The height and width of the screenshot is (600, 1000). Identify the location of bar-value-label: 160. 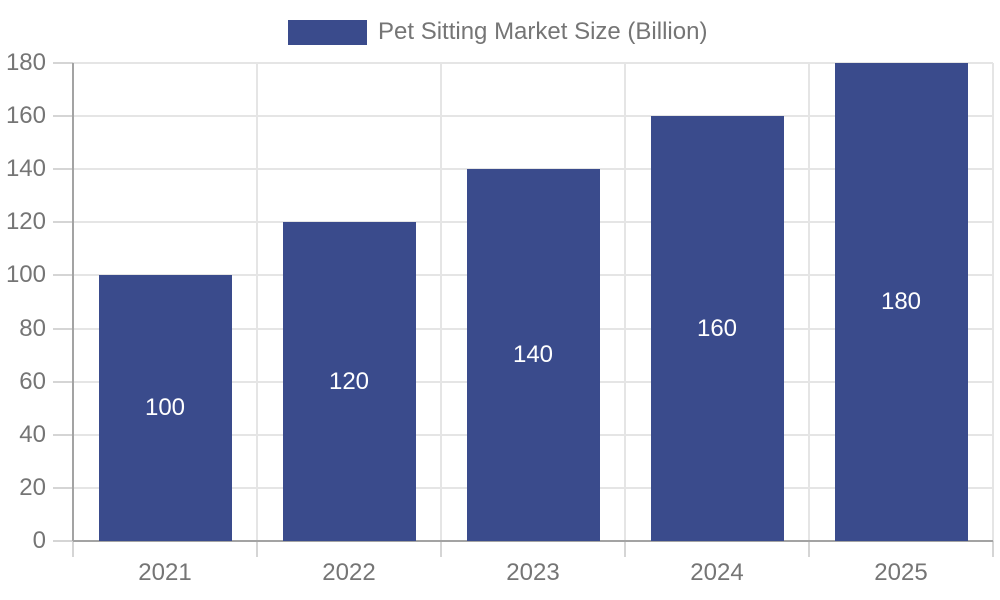
(717, 328).